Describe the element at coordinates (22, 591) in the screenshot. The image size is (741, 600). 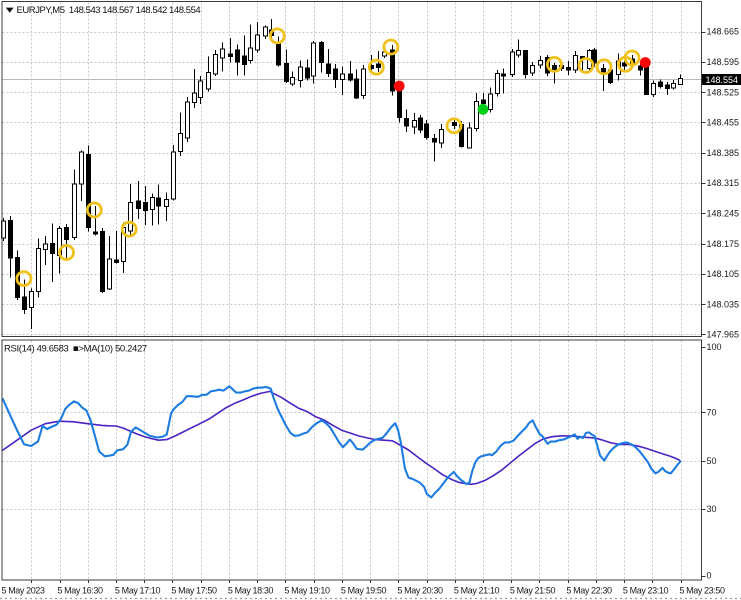
I see `svg-text: 5 May 2023` at that location.